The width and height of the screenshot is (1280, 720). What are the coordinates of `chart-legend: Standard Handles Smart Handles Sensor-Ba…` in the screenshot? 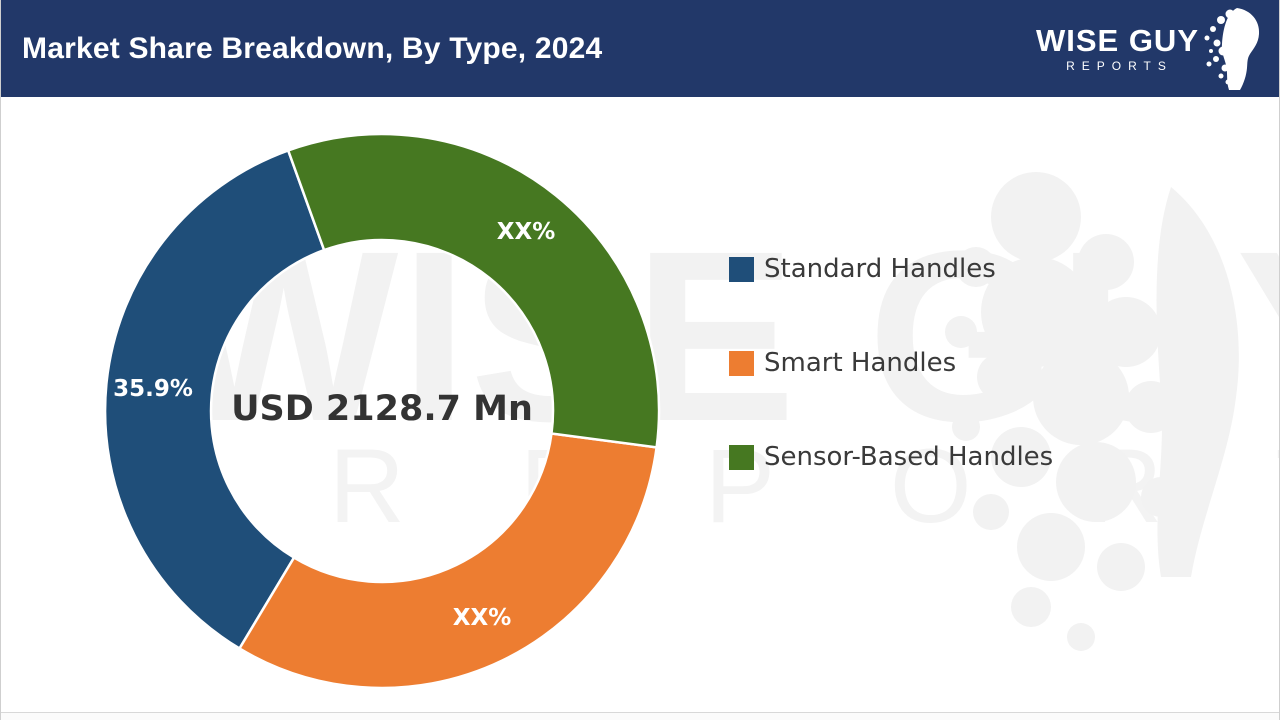 It's located at (891, 395).